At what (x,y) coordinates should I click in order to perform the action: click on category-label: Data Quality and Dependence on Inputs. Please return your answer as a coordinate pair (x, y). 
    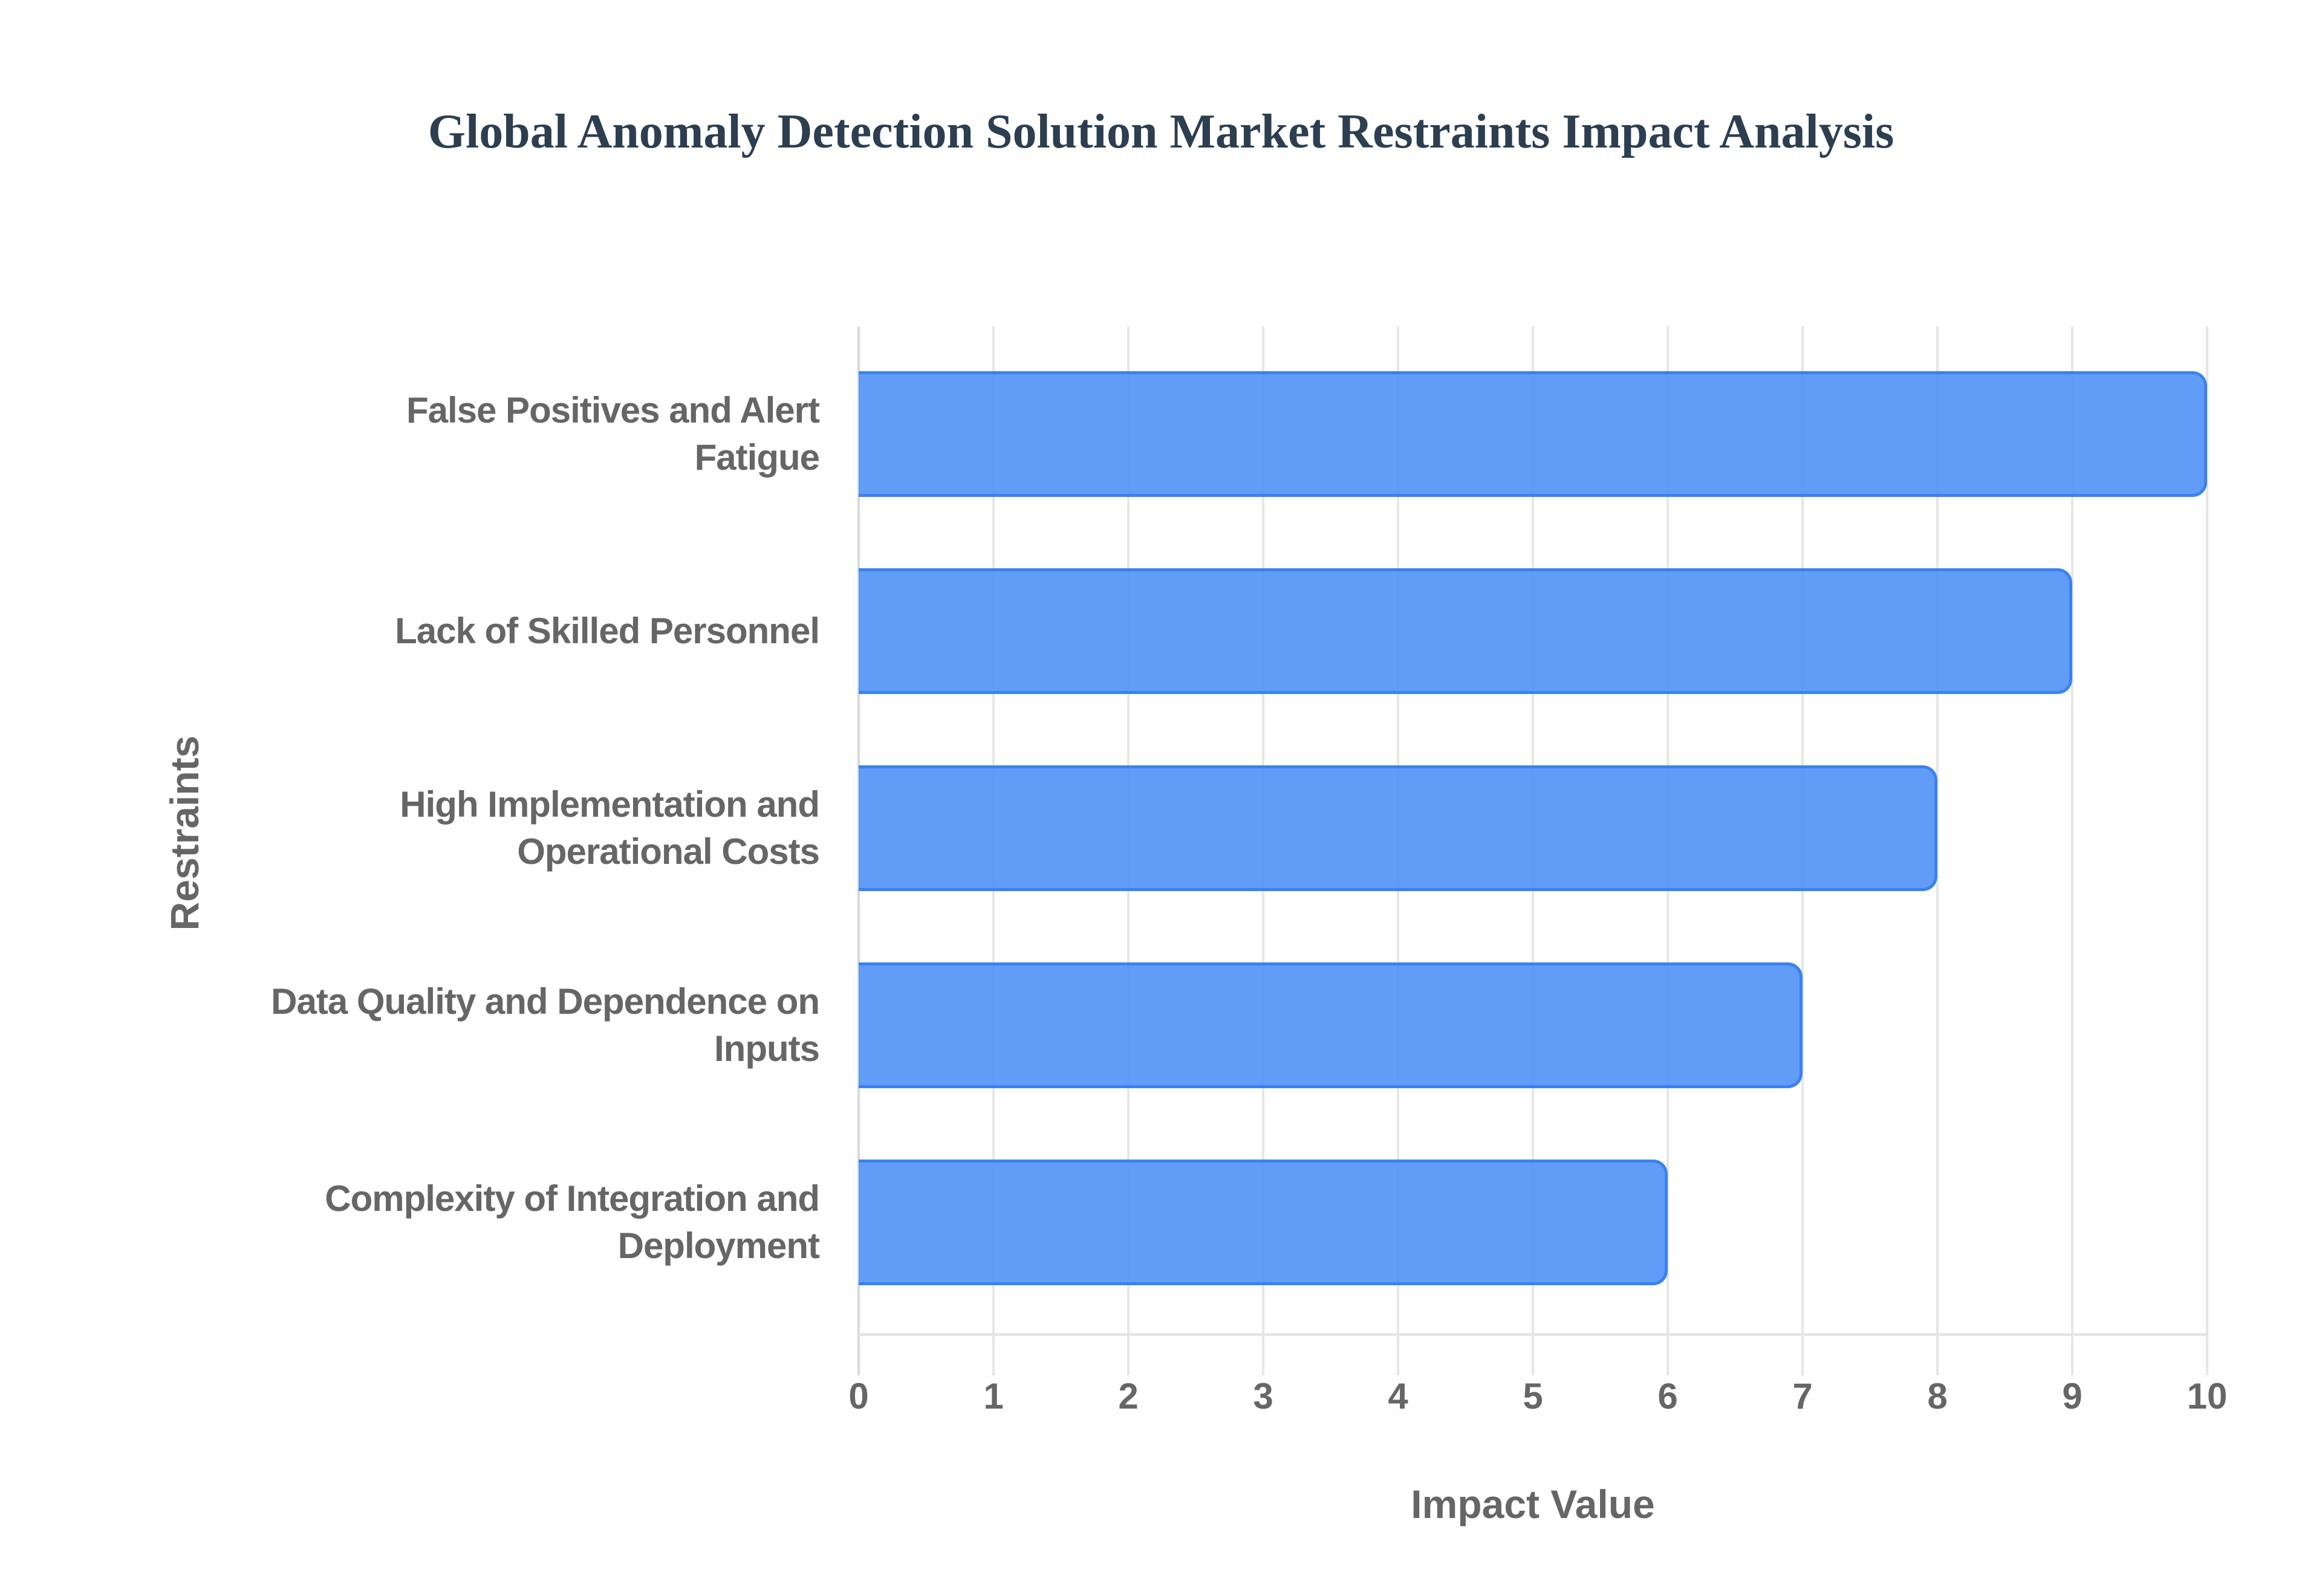
    Looking at the image, I should click on (545, 1025).